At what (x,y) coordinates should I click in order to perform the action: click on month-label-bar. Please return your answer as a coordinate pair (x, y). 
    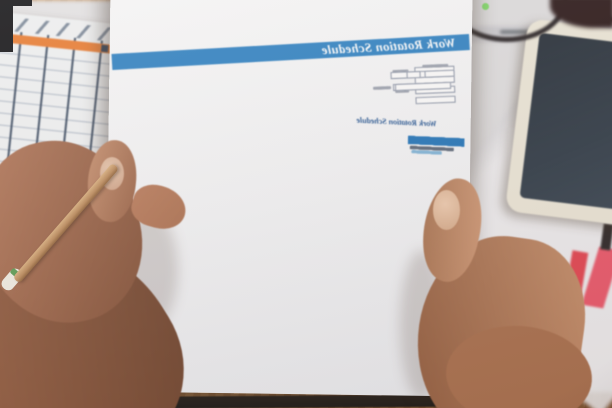
    Looking at the image, I should click on (436, 141).